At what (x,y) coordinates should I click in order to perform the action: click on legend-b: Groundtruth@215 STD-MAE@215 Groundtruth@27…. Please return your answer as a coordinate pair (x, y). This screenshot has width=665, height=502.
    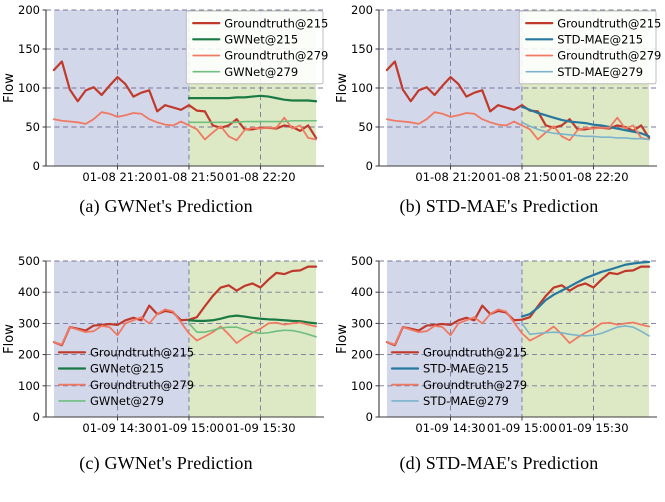
    Looking at the image, I should click on (589, 47).